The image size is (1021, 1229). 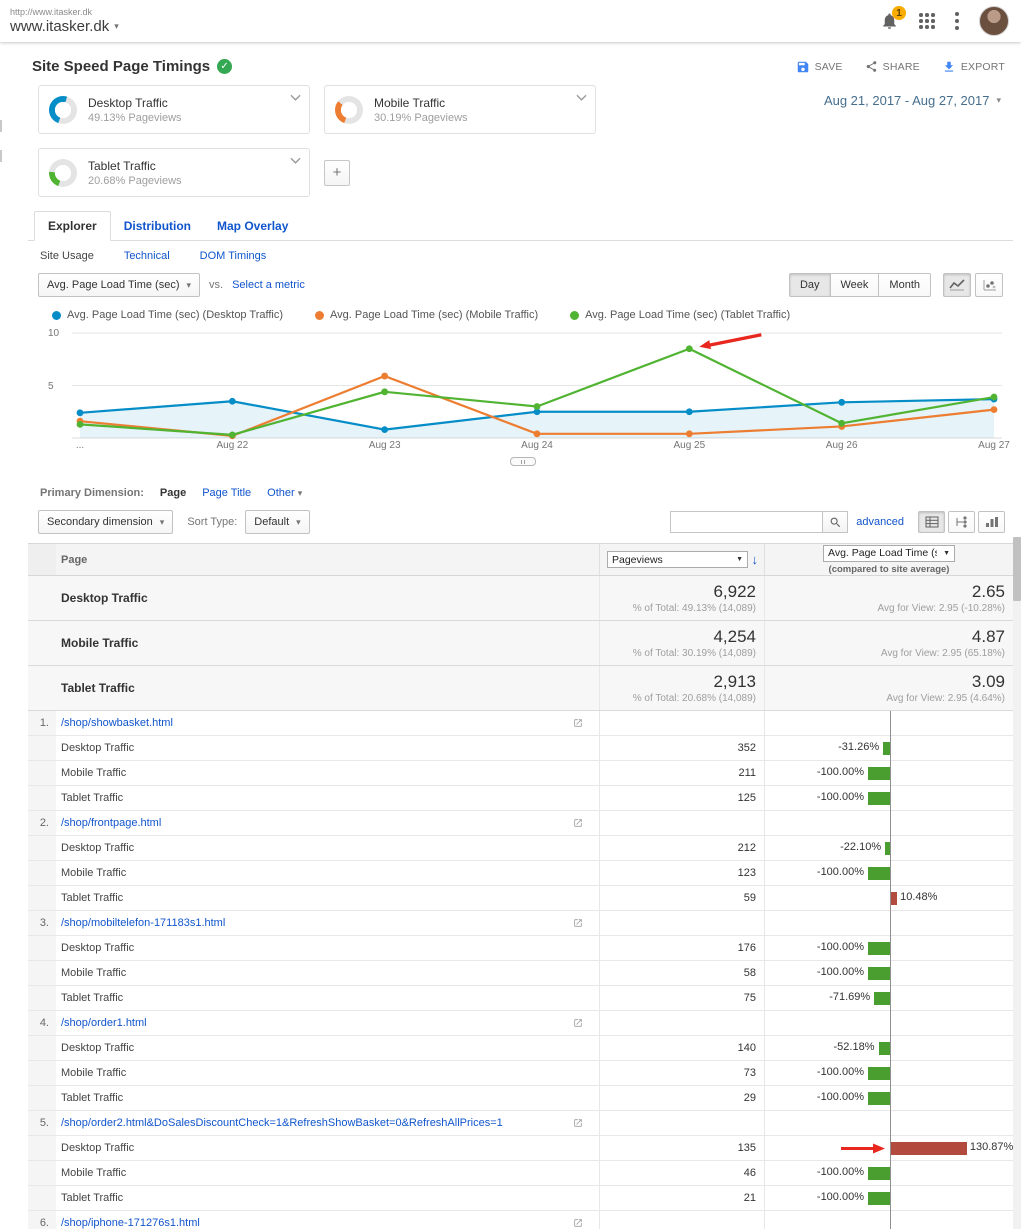 I want to click on date-range-selector: Aug 21, 2017 - Aug 27, 2017 ▾, so click(x=912, y=100).